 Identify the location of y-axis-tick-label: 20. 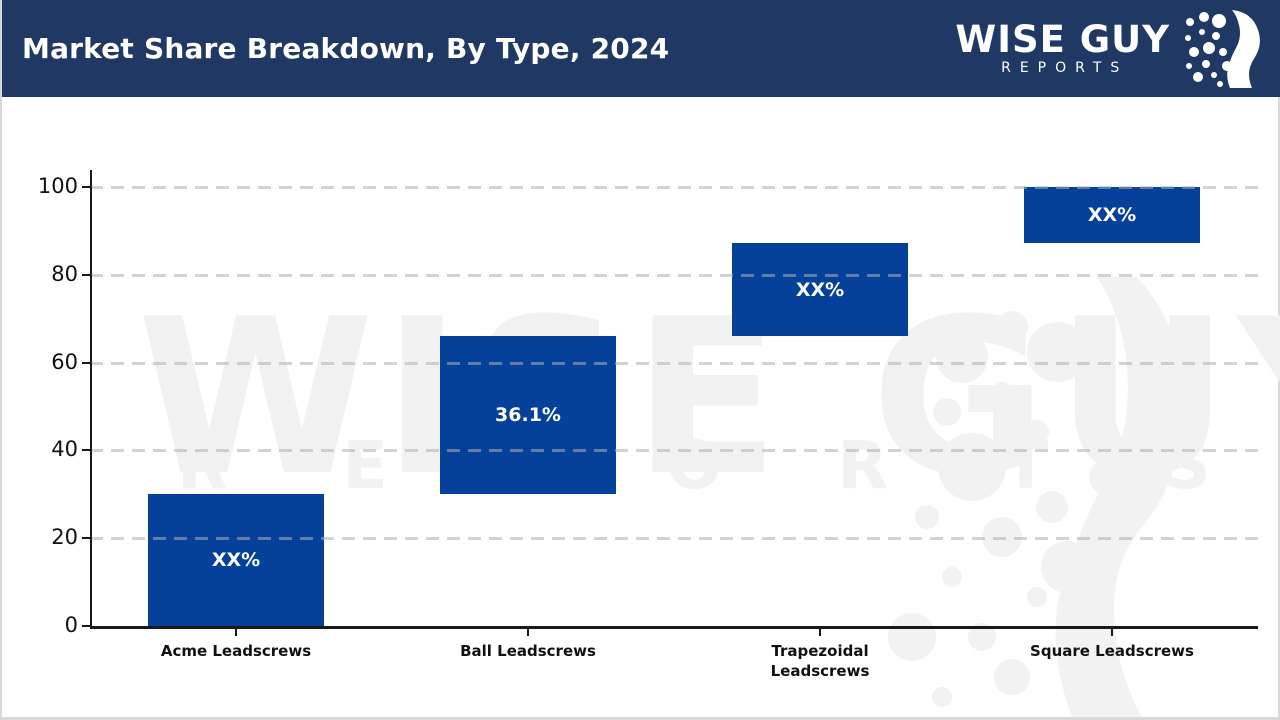
(64, 537).